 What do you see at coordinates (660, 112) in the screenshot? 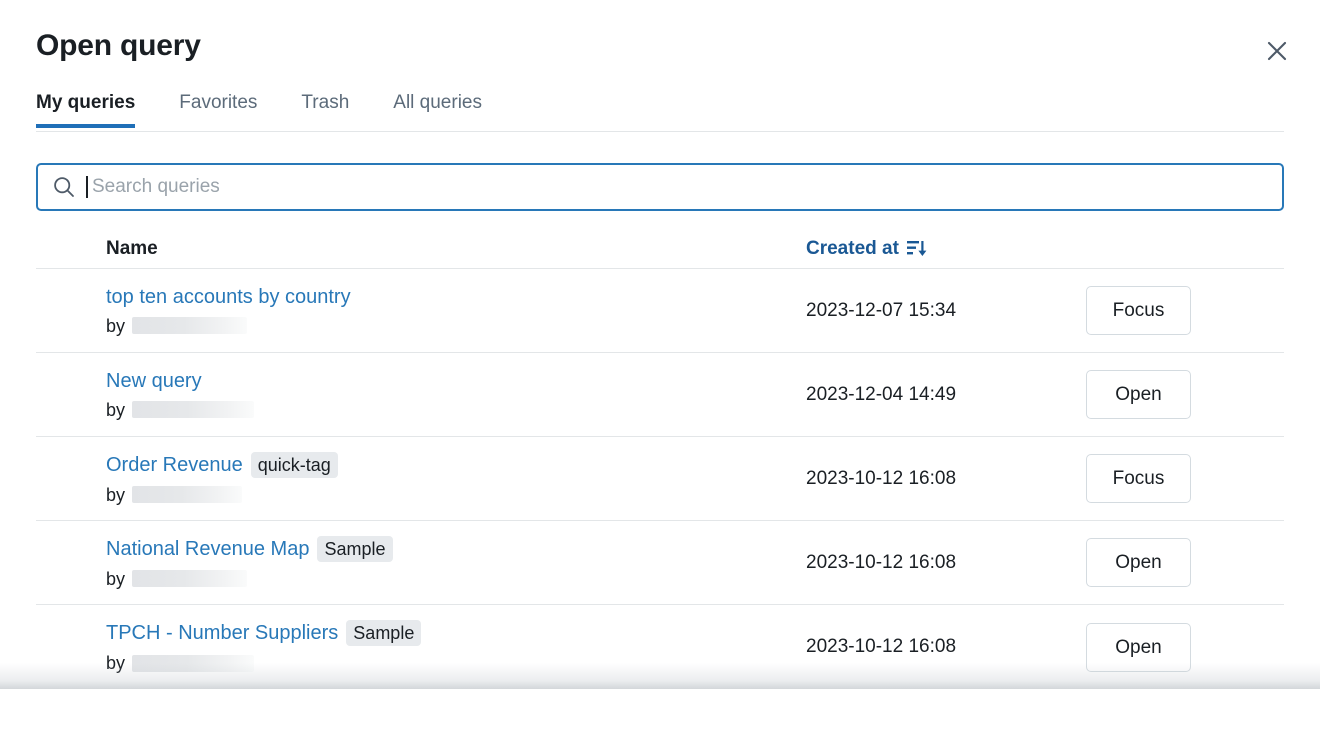
I see `tab-bar: My queries Favorites Trash All queries` at bounding box center [660, 112].